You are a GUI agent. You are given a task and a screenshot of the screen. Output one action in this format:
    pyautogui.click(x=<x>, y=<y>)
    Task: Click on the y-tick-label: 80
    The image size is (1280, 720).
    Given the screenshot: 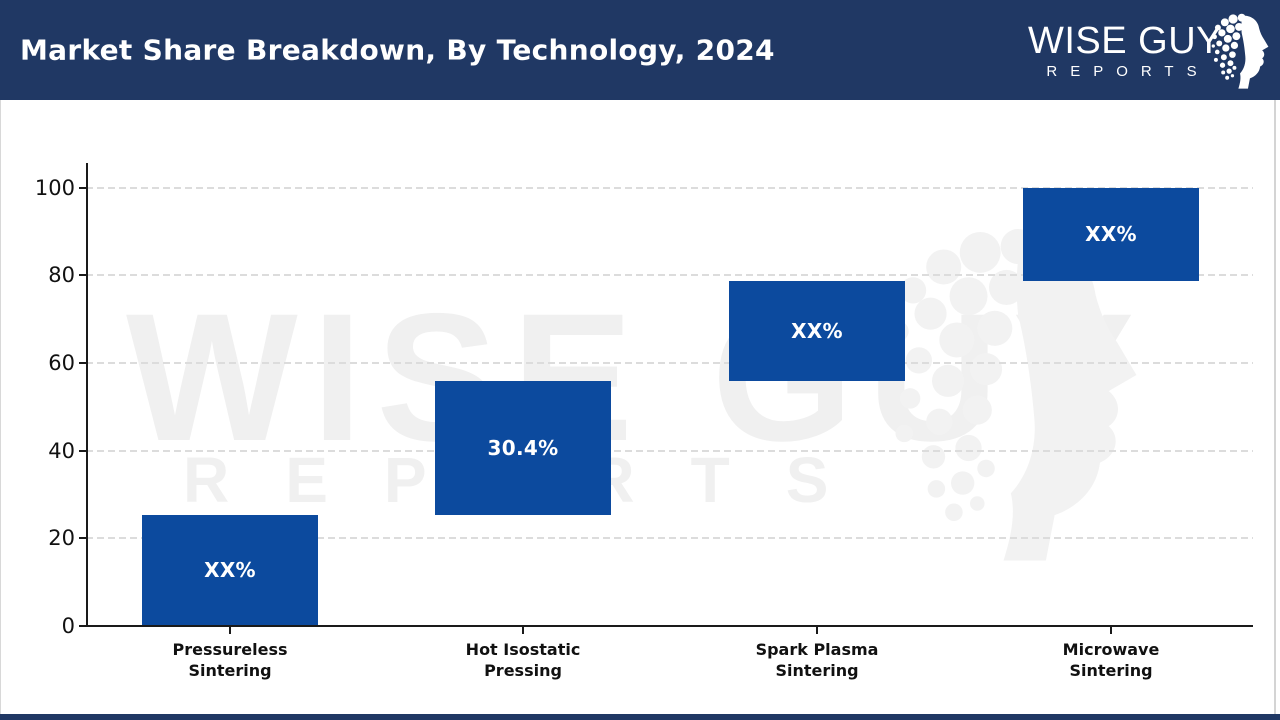 What is the action you would take?
    pyautogui.click(x=61, y=275)
    